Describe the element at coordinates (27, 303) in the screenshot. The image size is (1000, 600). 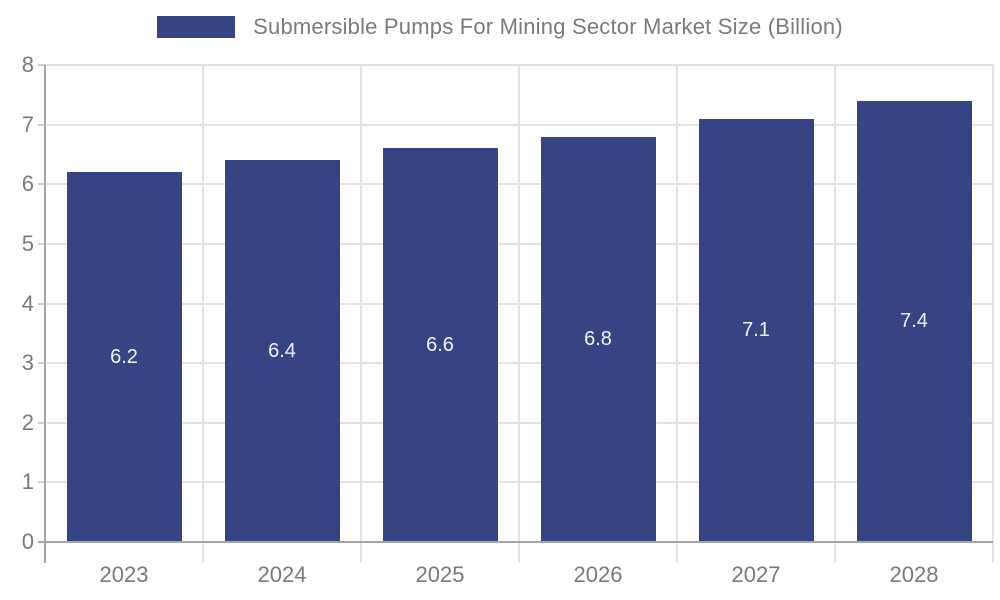
I see `y-tick-label: 4` at that location.